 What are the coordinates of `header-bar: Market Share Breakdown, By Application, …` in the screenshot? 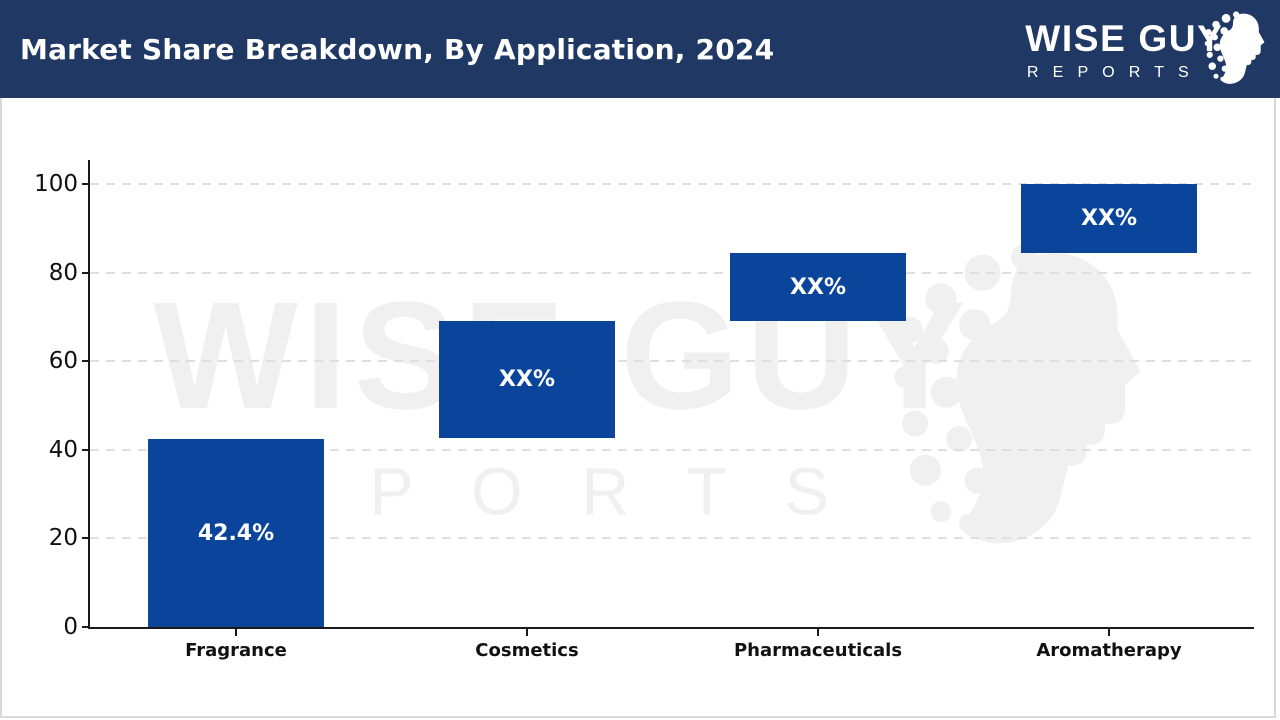 It's located at (640, 49).